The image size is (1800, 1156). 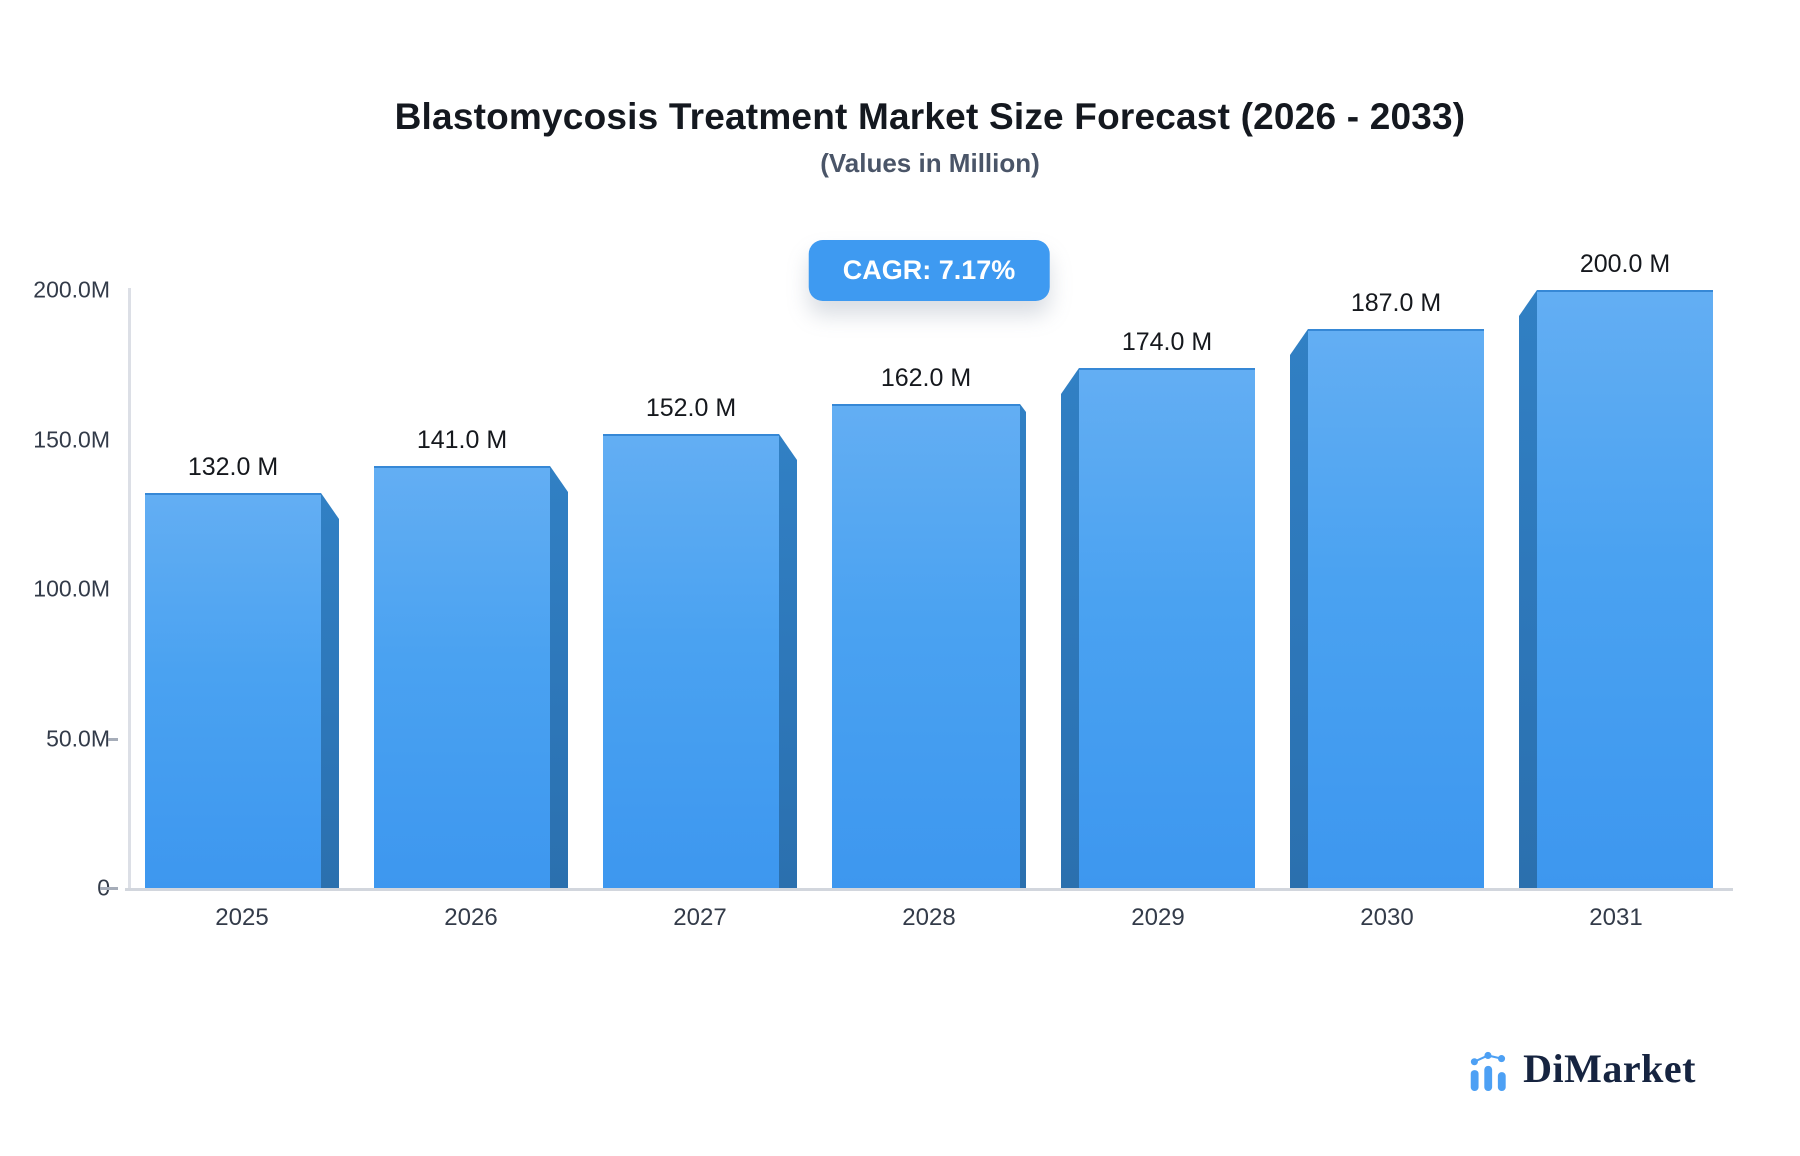 What do you see at coordinates (471, 917) in the screenshot?
I see `x-tick-label-2026: 2026` at bounding box center [471, 917].